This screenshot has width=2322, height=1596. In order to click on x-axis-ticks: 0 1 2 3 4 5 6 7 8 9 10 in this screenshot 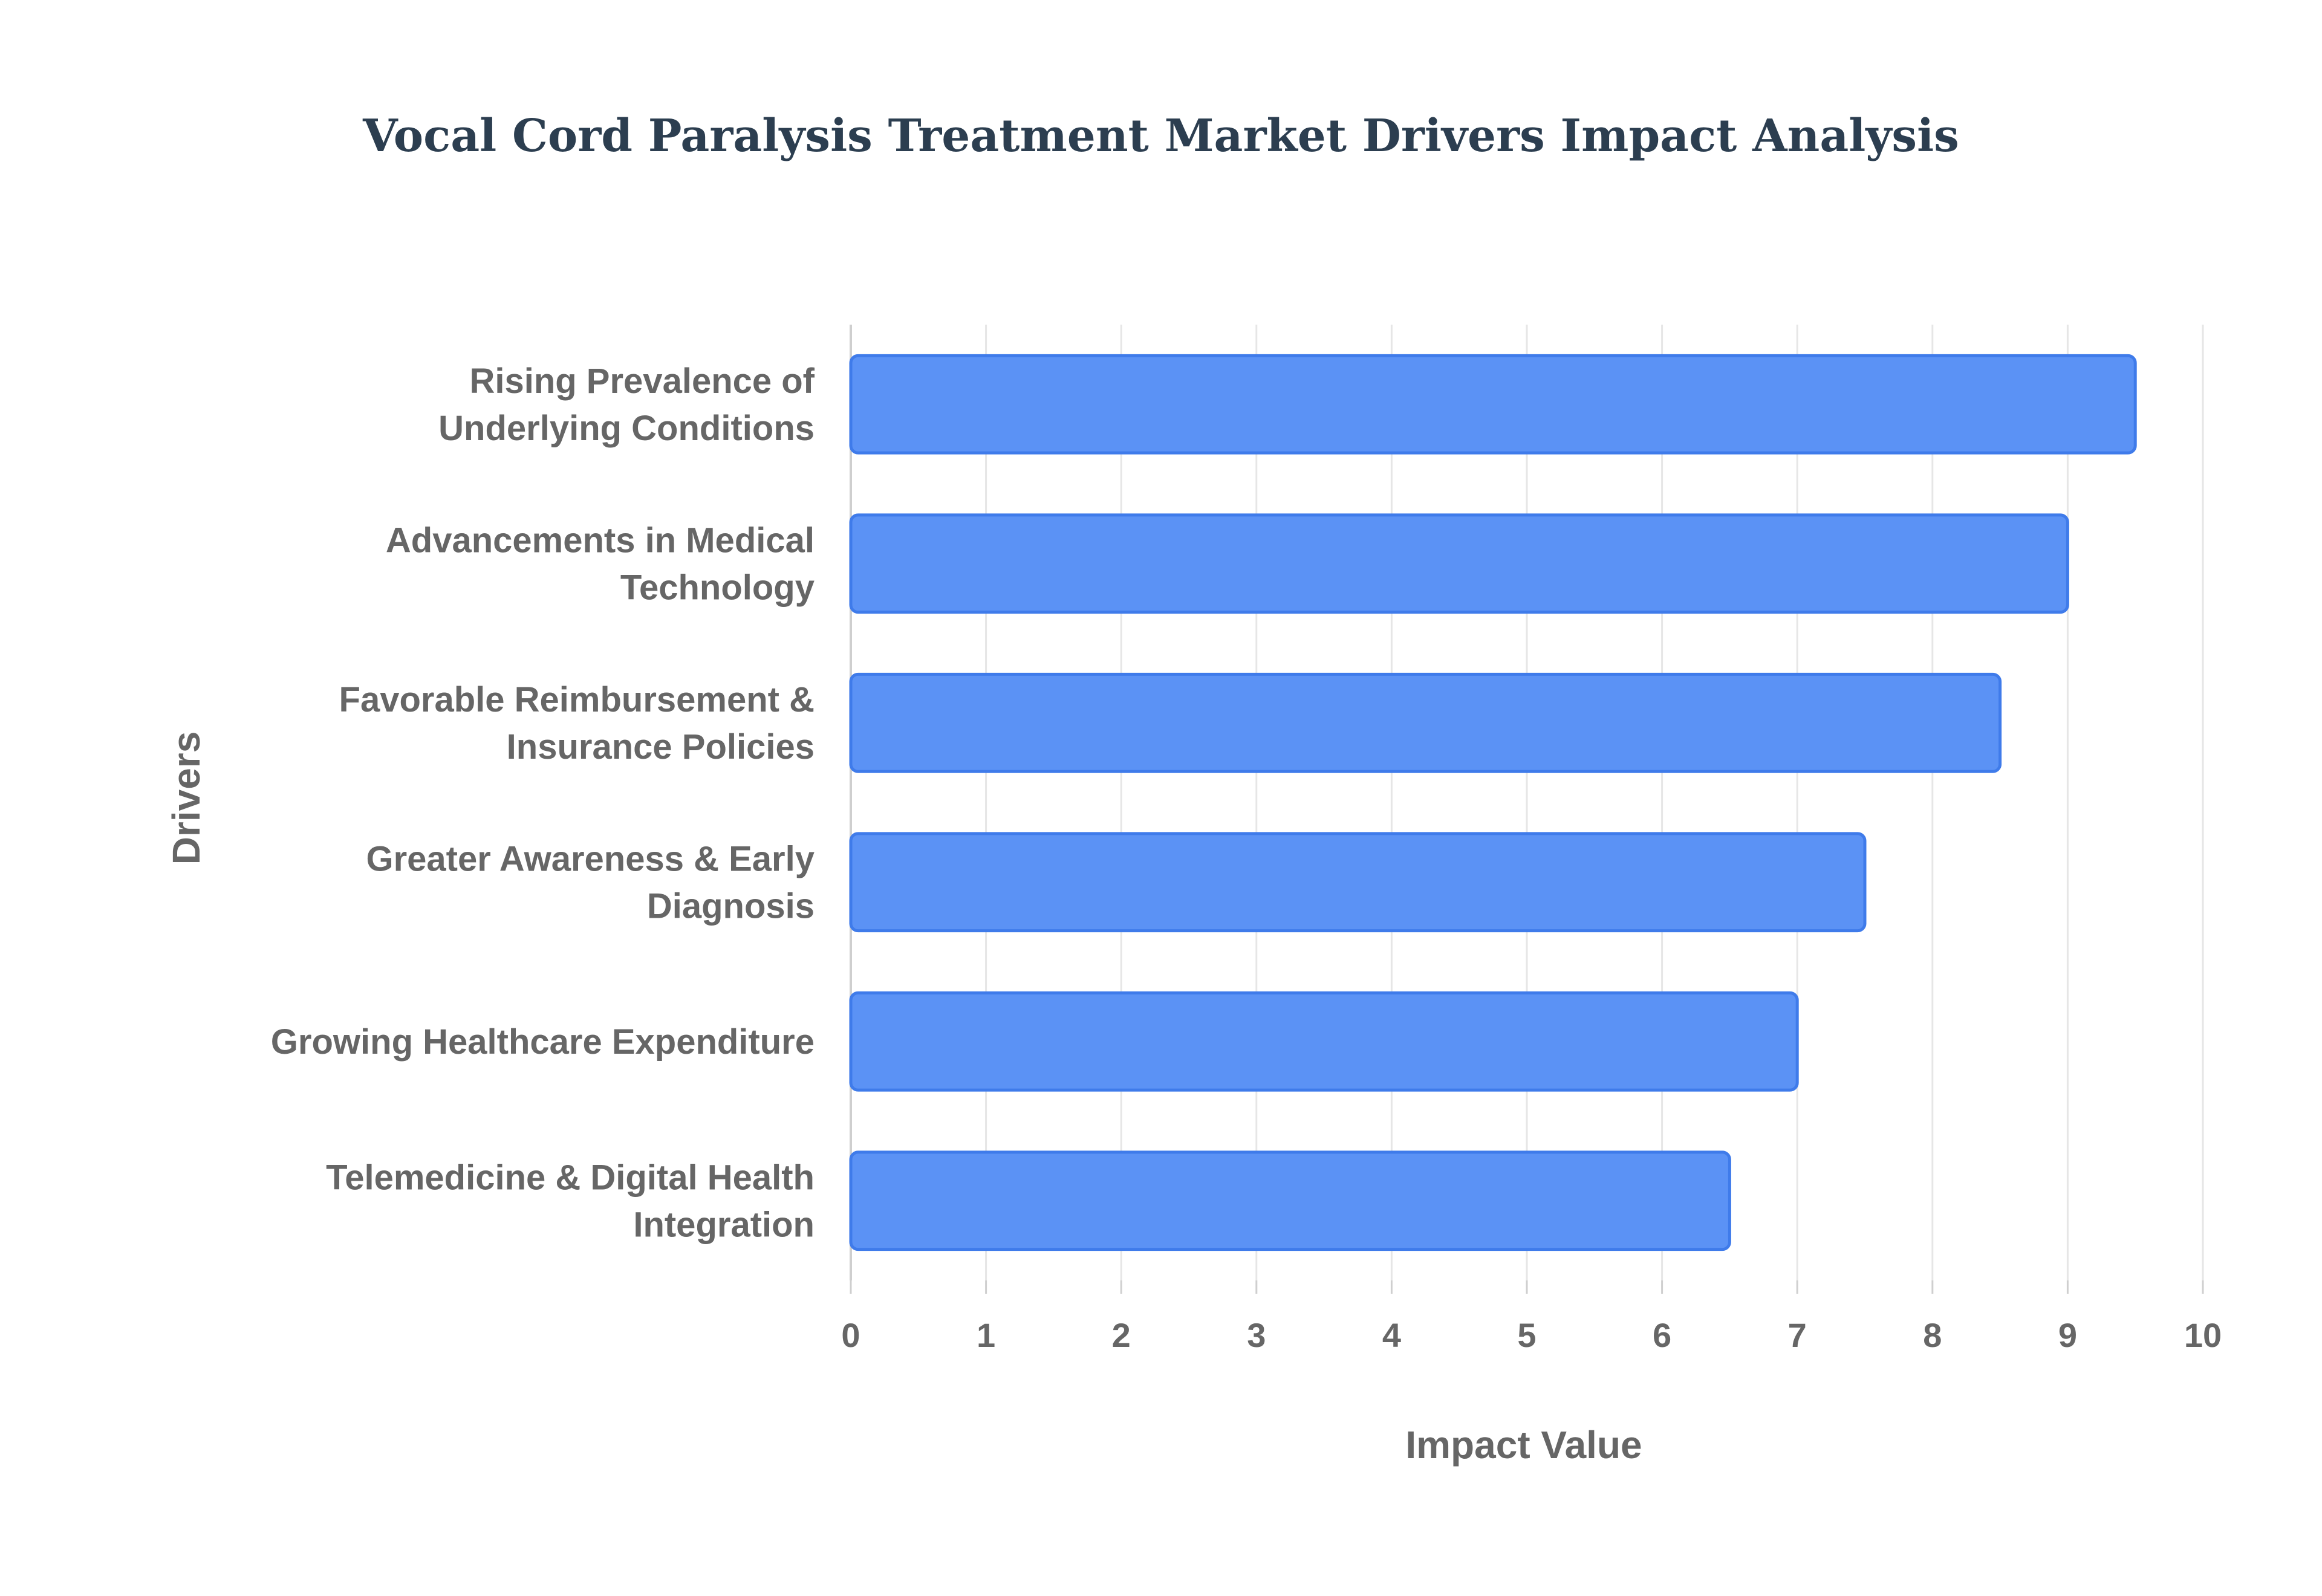, I will do `click(1531, 1335)`.